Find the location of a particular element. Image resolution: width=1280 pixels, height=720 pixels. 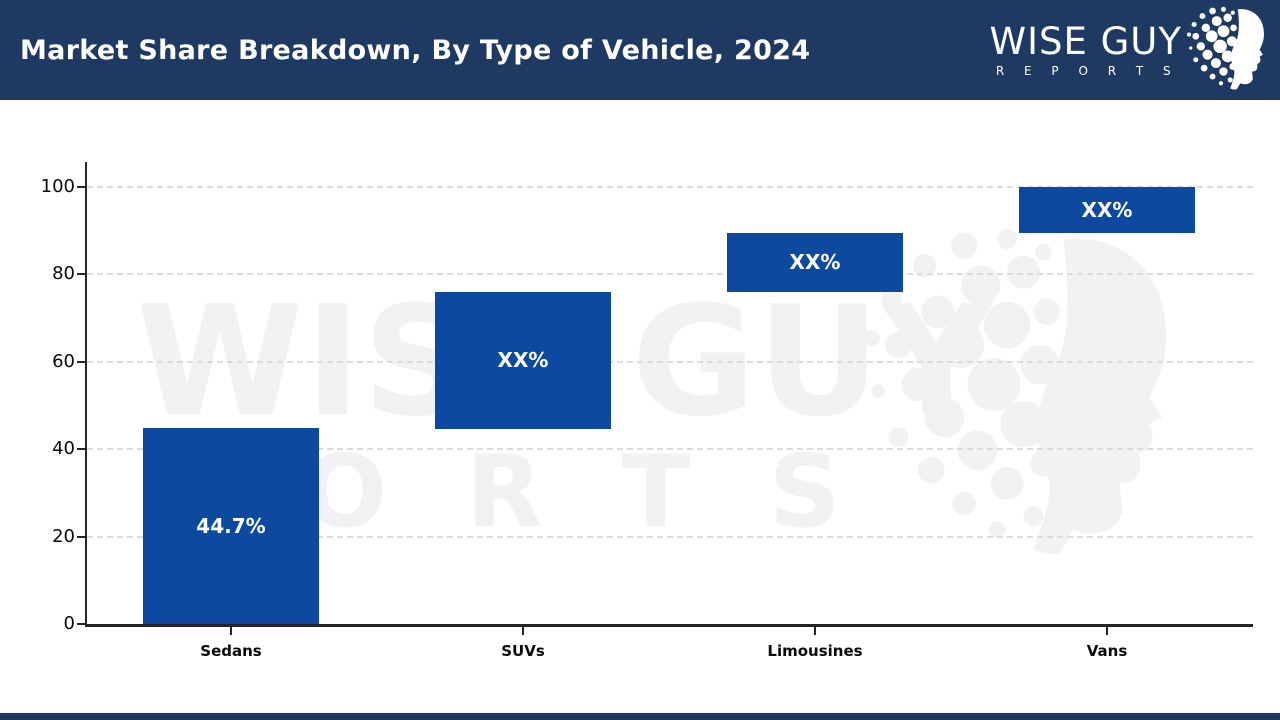

footer-bar is located at coordinates (640, 716).